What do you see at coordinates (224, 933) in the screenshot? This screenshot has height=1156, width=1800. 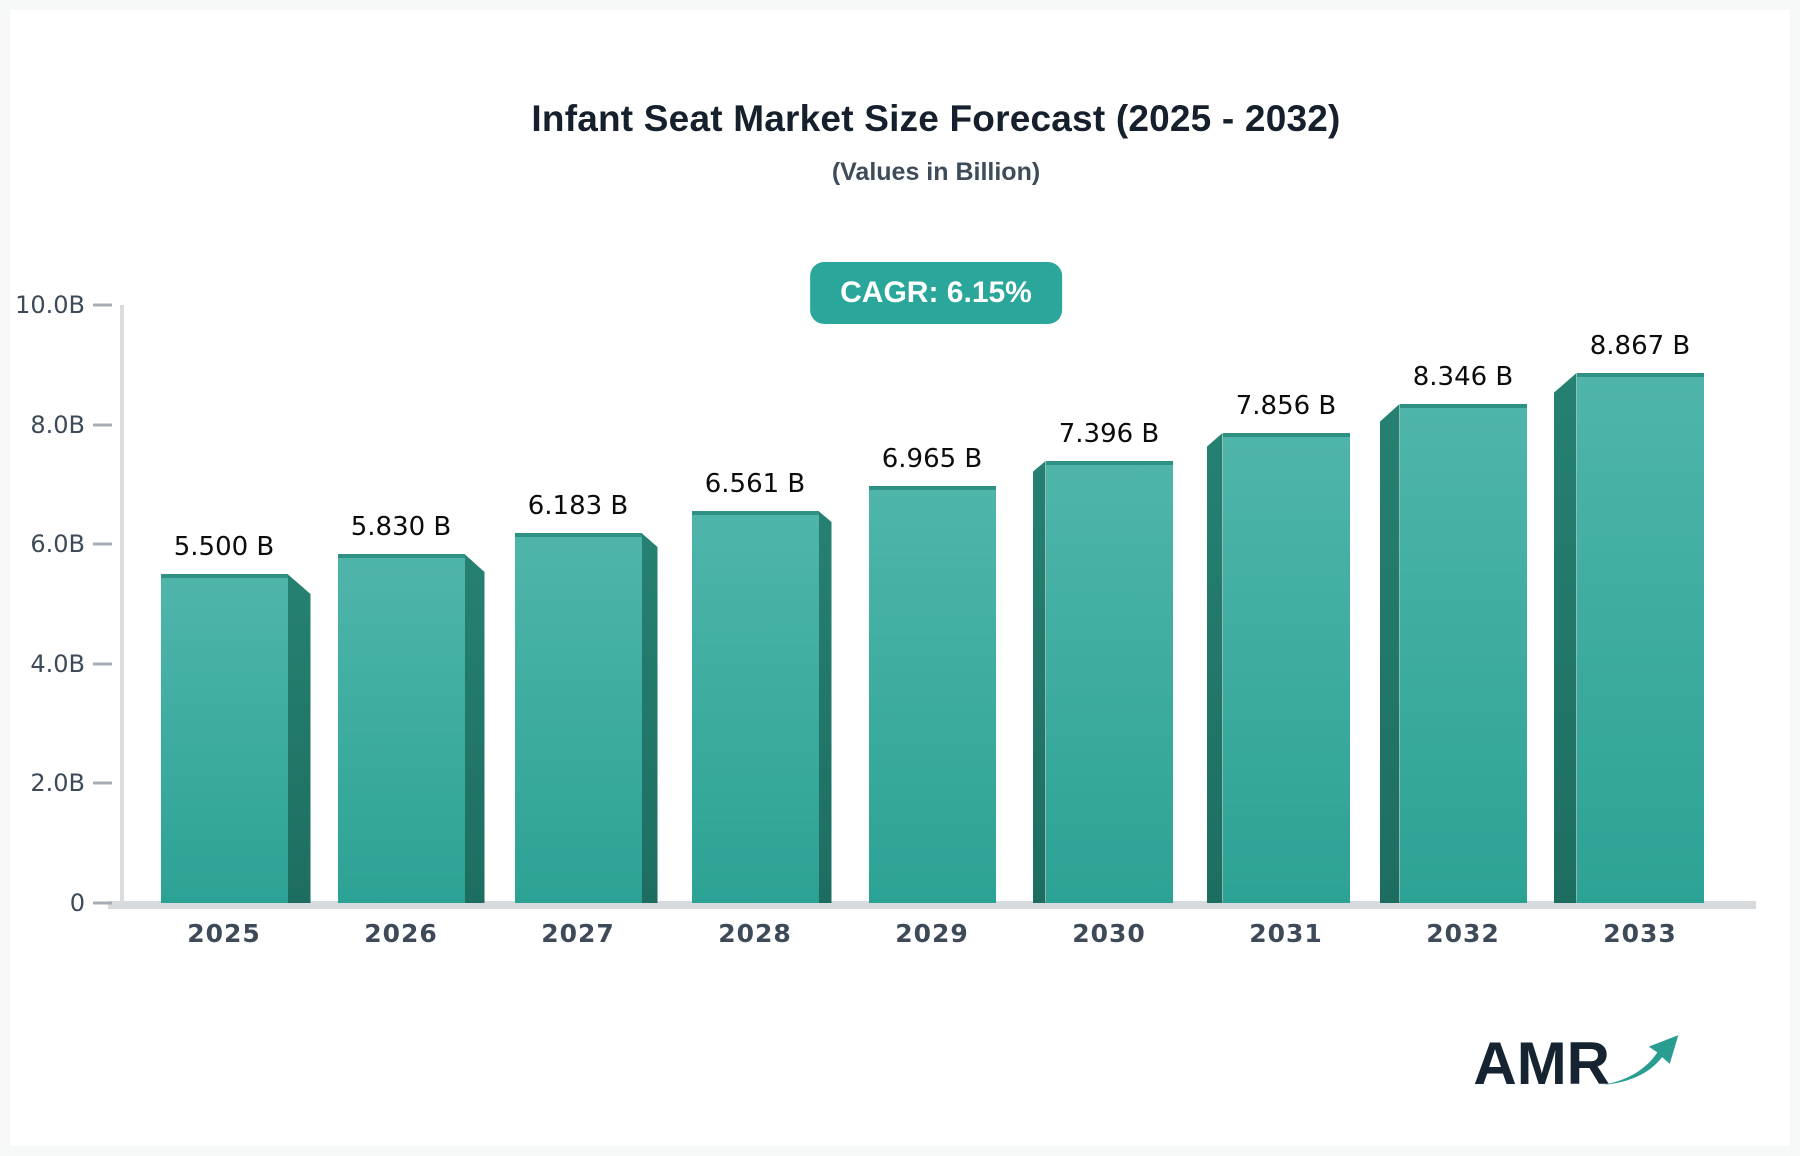 I see `x-tick-label: 2025` at bounding box center [224, 933].